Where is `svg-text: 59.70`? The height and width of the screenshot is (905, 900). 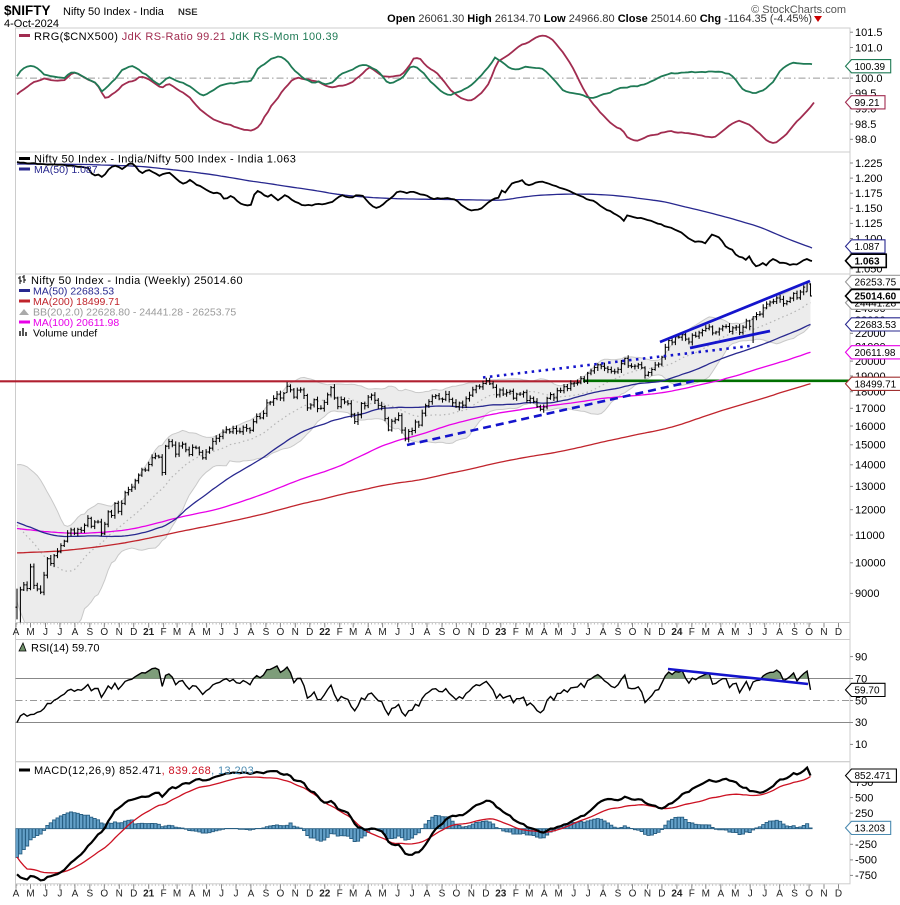
svg-text: 59.70 is located at coordinates (867, 691).